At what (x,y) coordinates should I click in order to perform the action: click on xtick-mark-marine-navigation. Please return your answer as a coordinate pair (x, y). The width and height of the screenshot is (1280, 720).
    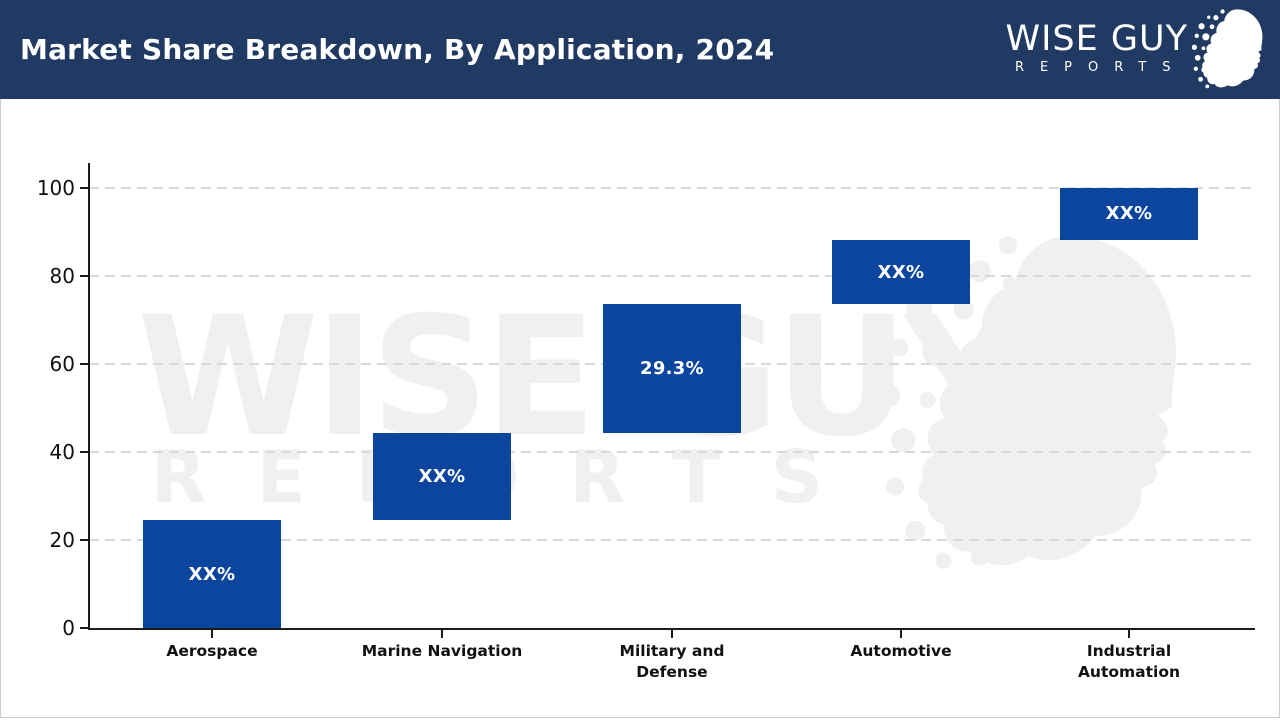
    Looking at the image, I should click on (442, 634).